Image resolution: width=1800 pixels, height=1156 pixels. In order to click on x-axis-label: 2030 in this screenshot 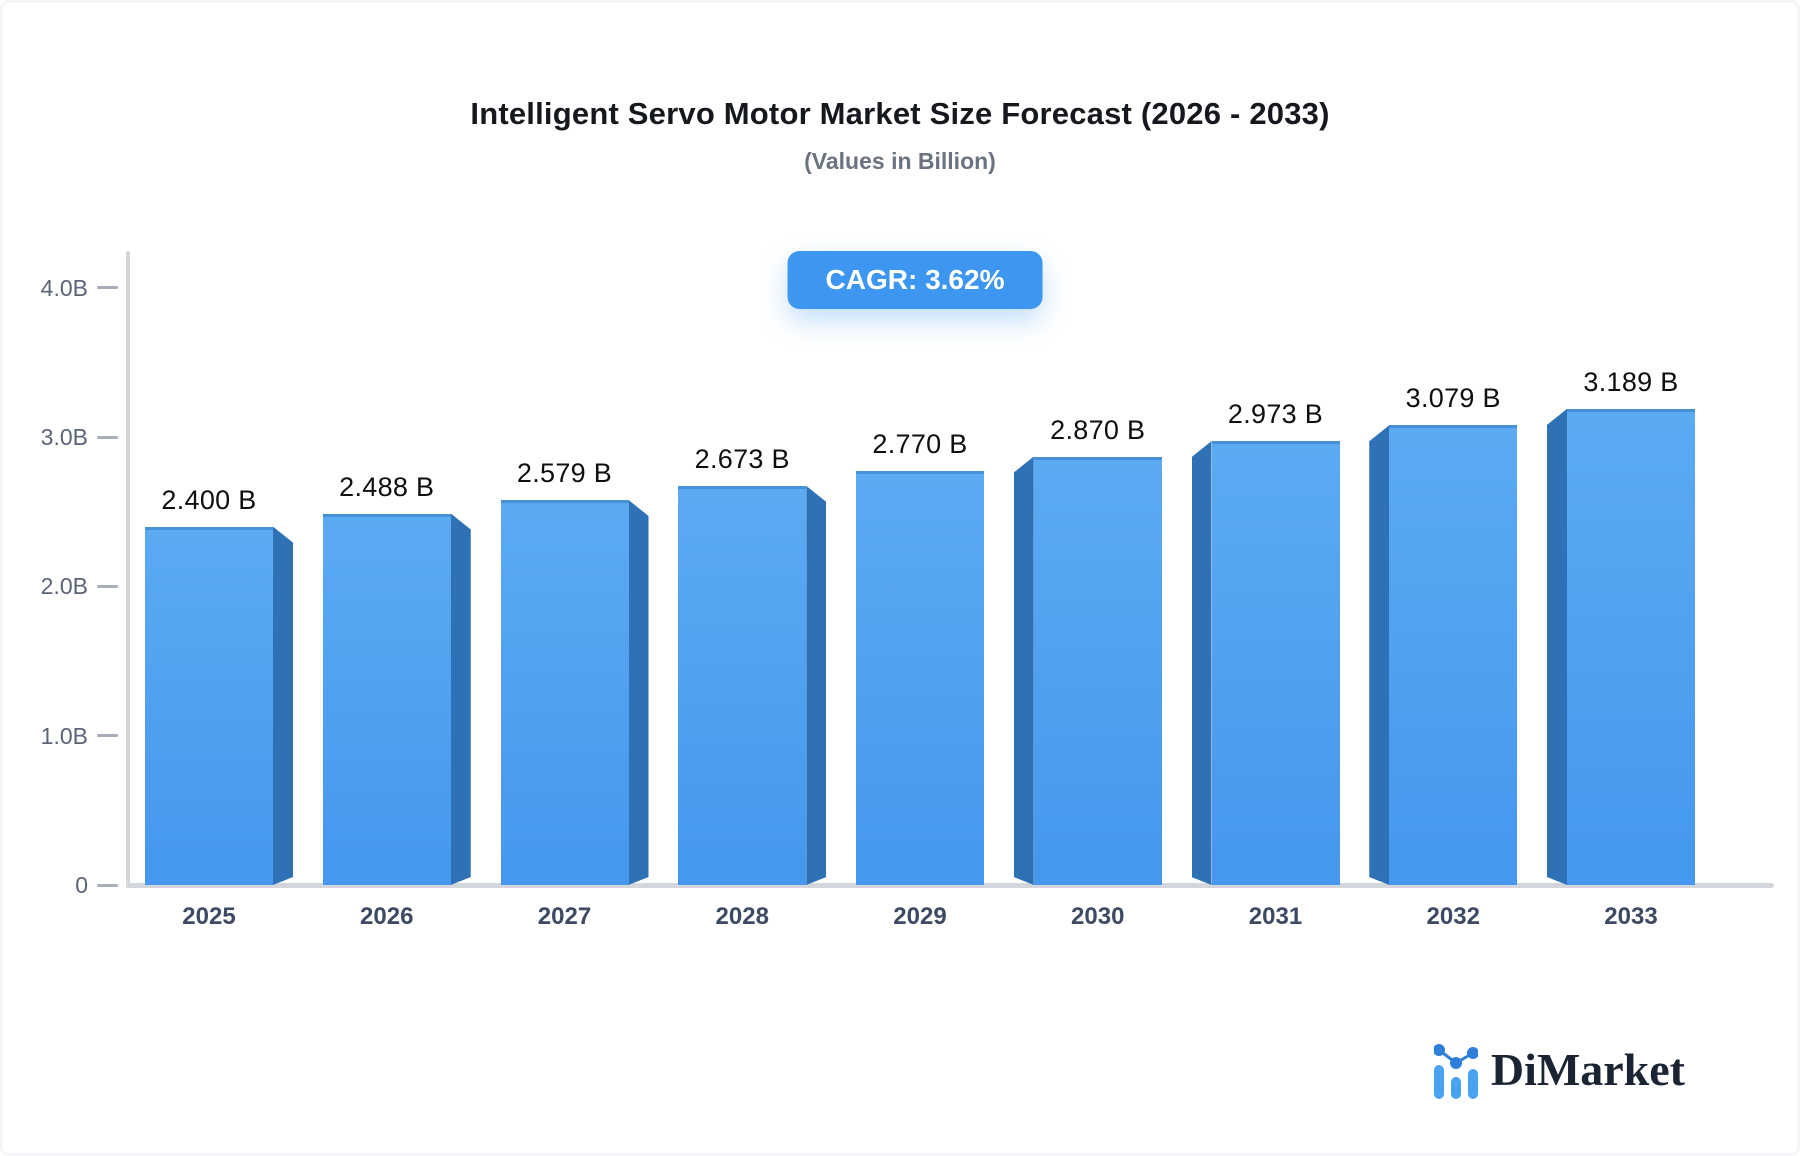, I will do `click(1098, 916)`.